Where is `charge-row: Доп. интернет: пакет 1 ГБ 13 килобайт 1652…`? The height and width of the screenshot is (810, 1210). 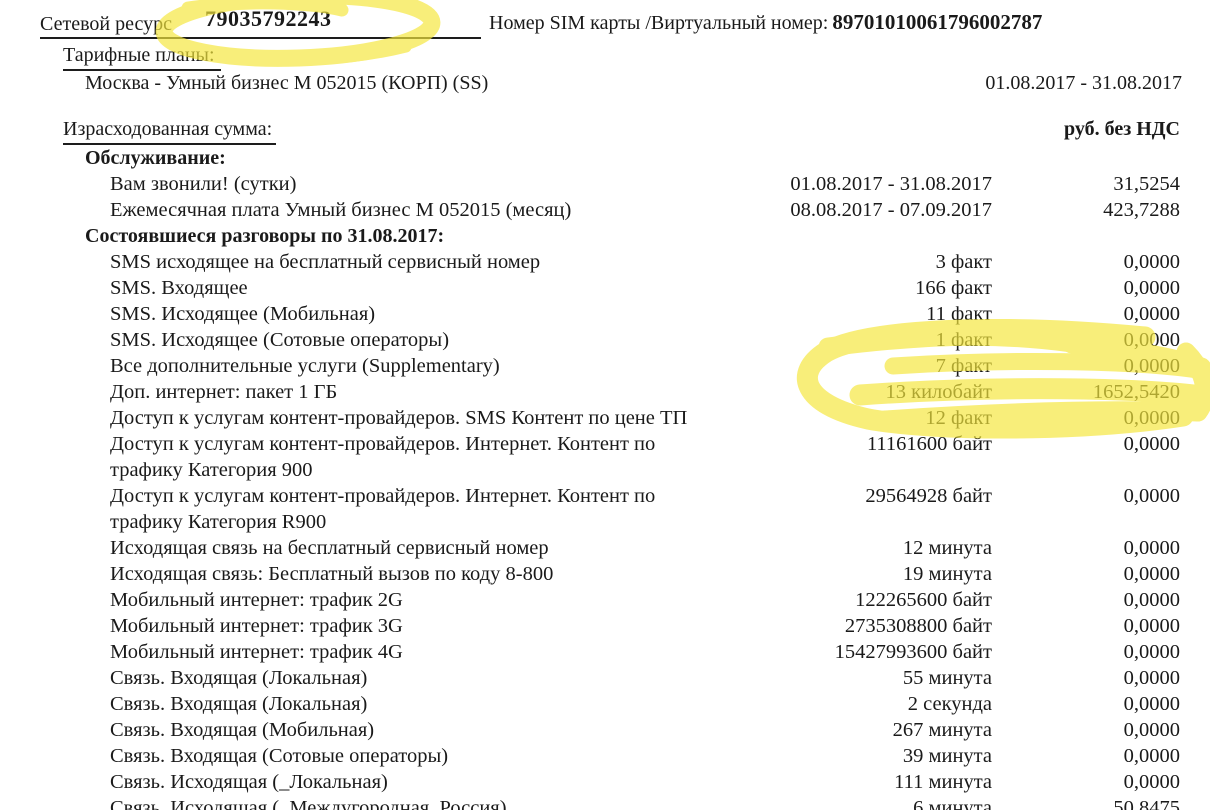 charge-row: Доп. интернет: пакет 1 ГБ 13 килобайт 1652… is located at coordinates (645, 392).